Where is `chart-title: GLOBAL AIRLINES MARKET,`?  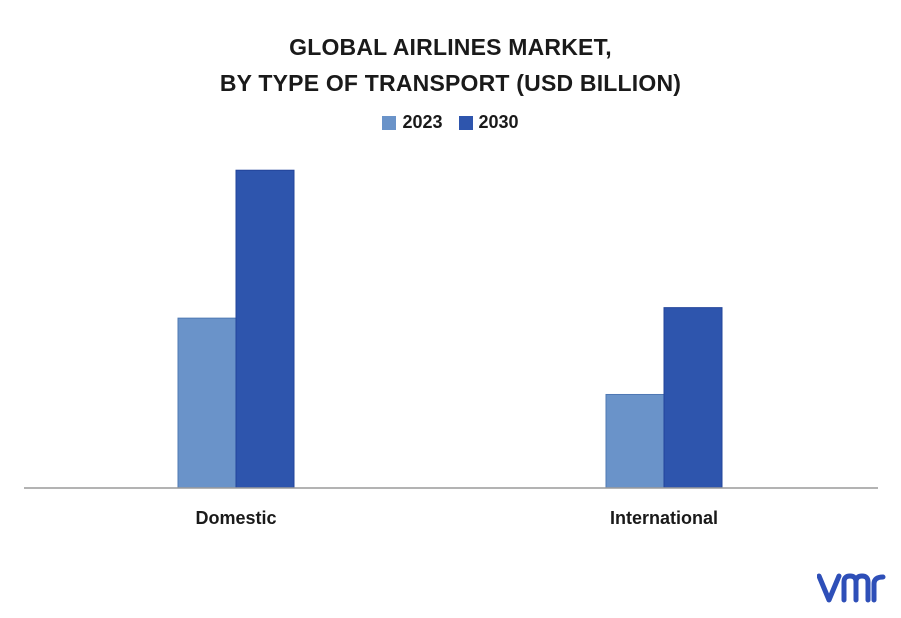 chart-title: GLOBAL AIRLINES MARKET, is located at coordinates (450, 47).